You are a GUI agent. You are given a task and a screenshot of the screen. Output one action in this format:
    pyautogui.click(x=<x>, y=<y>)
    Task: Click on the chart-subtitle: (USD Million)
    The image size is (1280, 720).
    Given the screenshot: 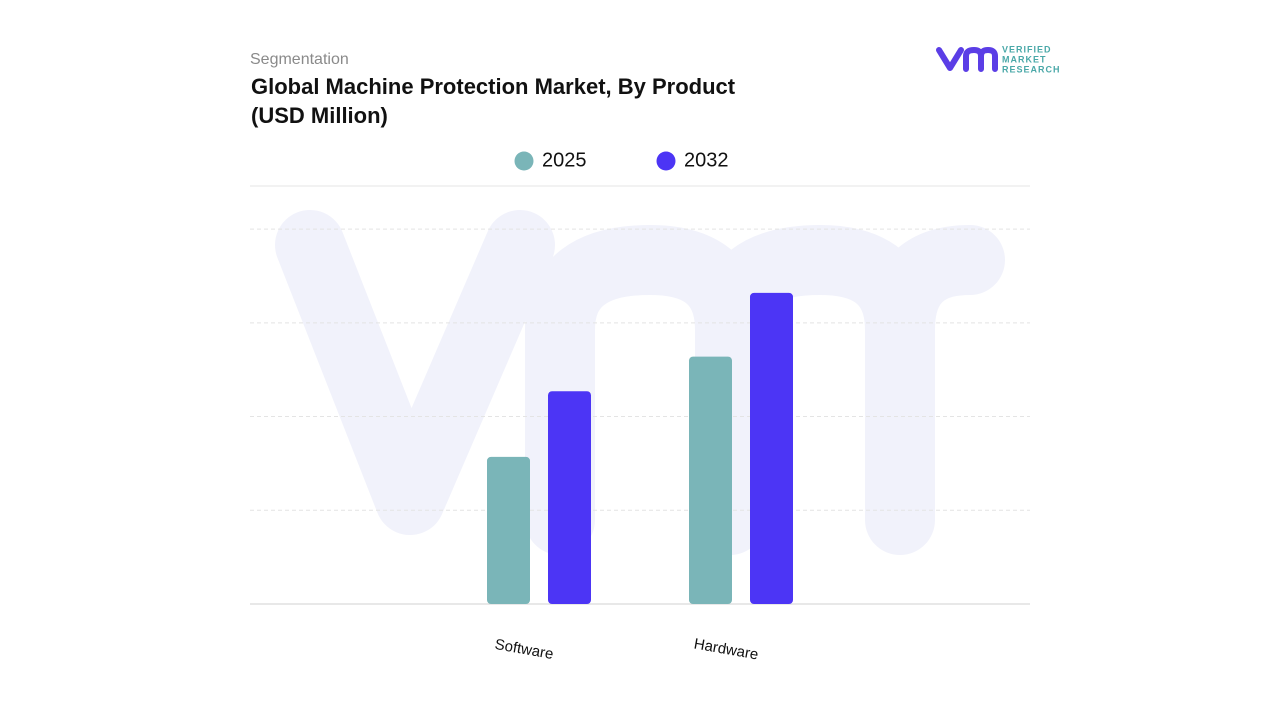 What is the action you would take?
    pyautogui.click(x=319, y=115)
    